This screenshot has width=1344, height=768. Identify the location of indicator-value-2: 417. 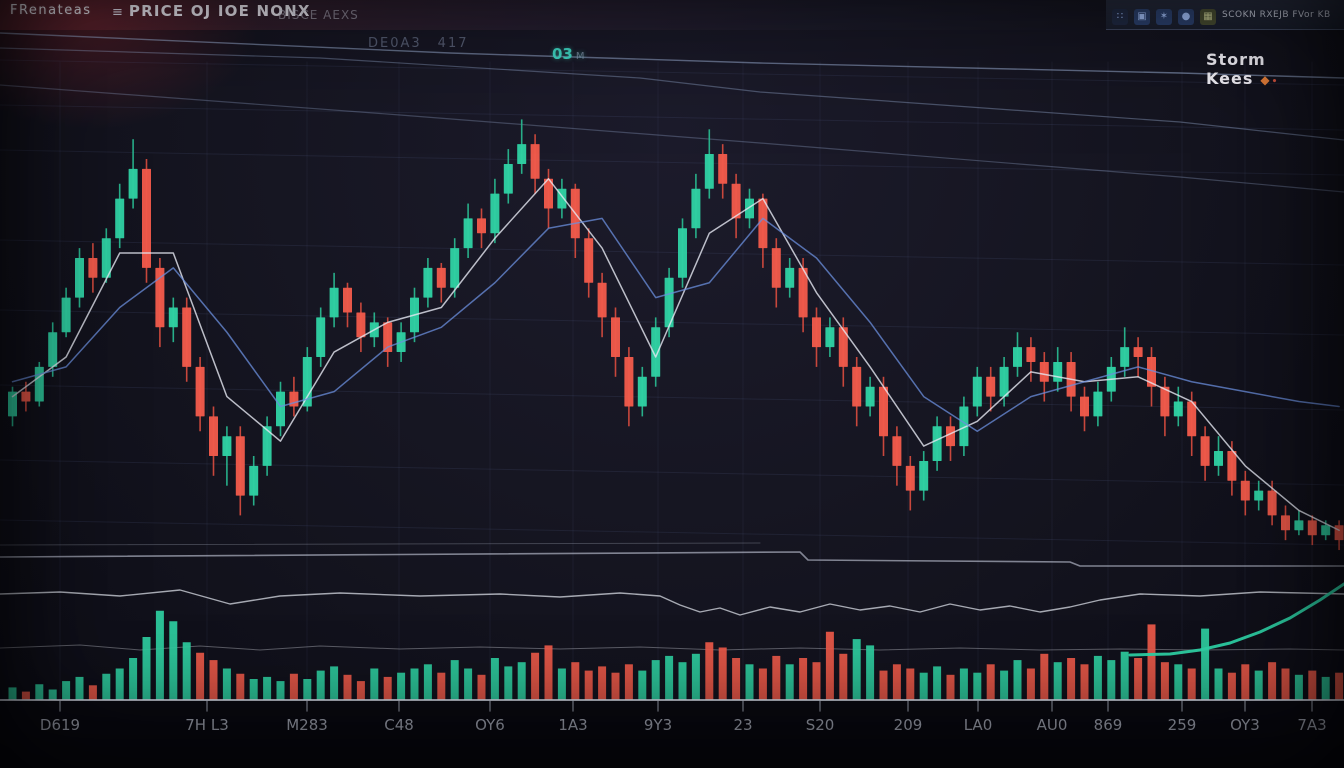
(453, 43).